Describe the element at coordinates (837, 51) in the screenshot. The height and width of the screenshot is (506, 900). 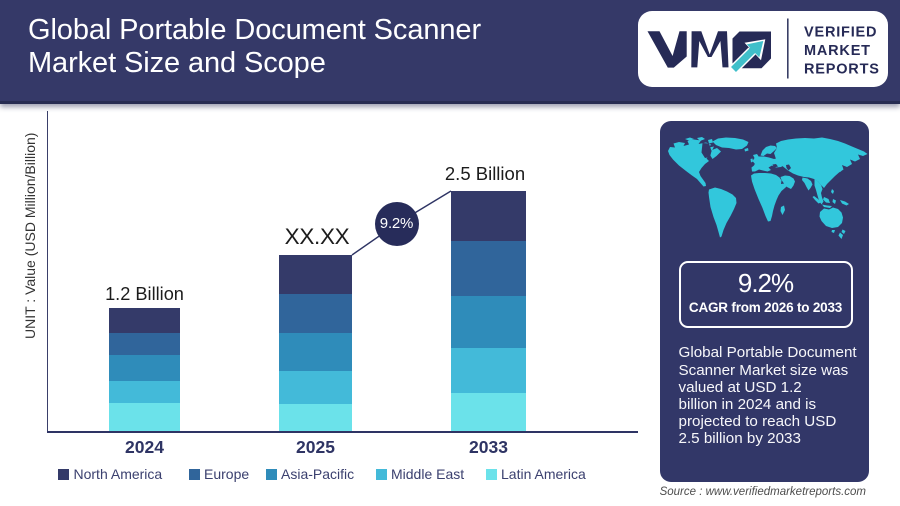
I see `svg-text: MARKET` at that location.